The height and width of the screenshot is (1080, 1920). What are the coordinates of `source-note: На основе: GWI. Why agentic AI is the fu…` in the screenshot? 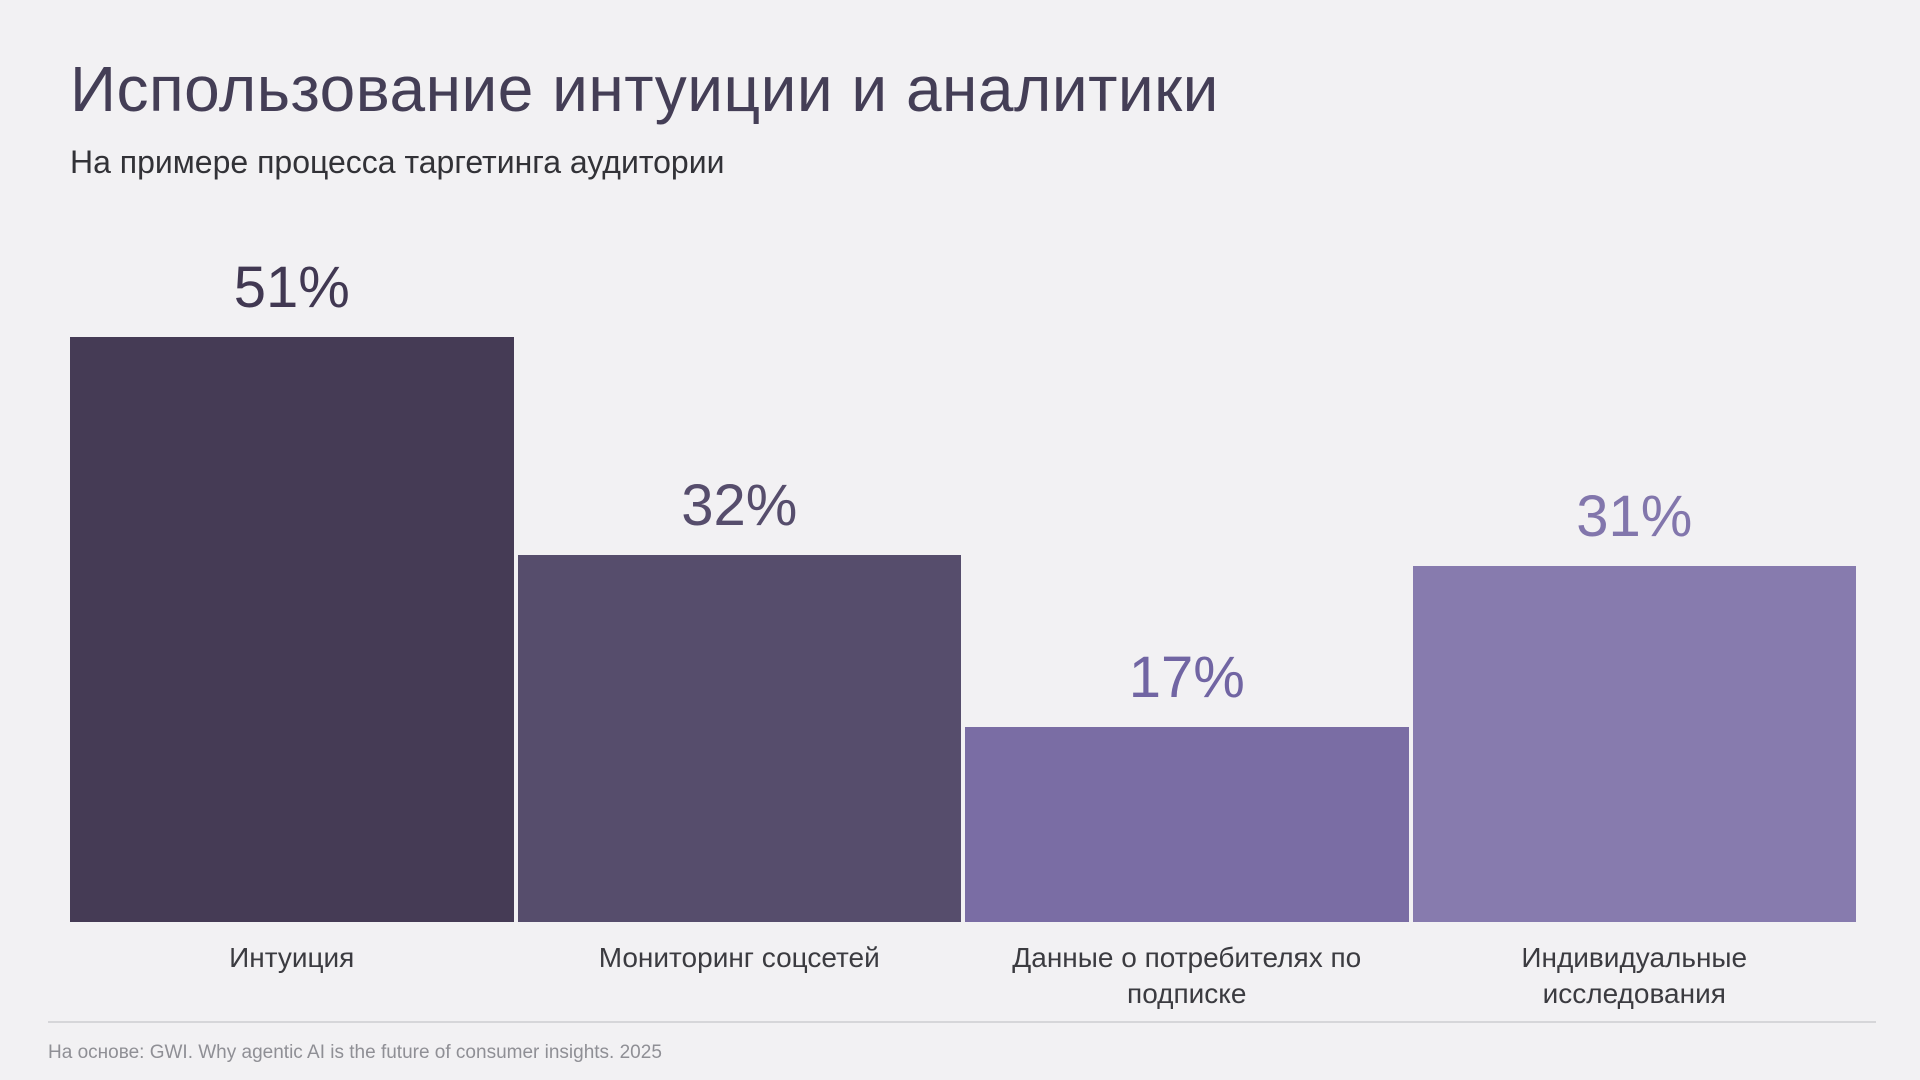 It's located at (355, 1052).